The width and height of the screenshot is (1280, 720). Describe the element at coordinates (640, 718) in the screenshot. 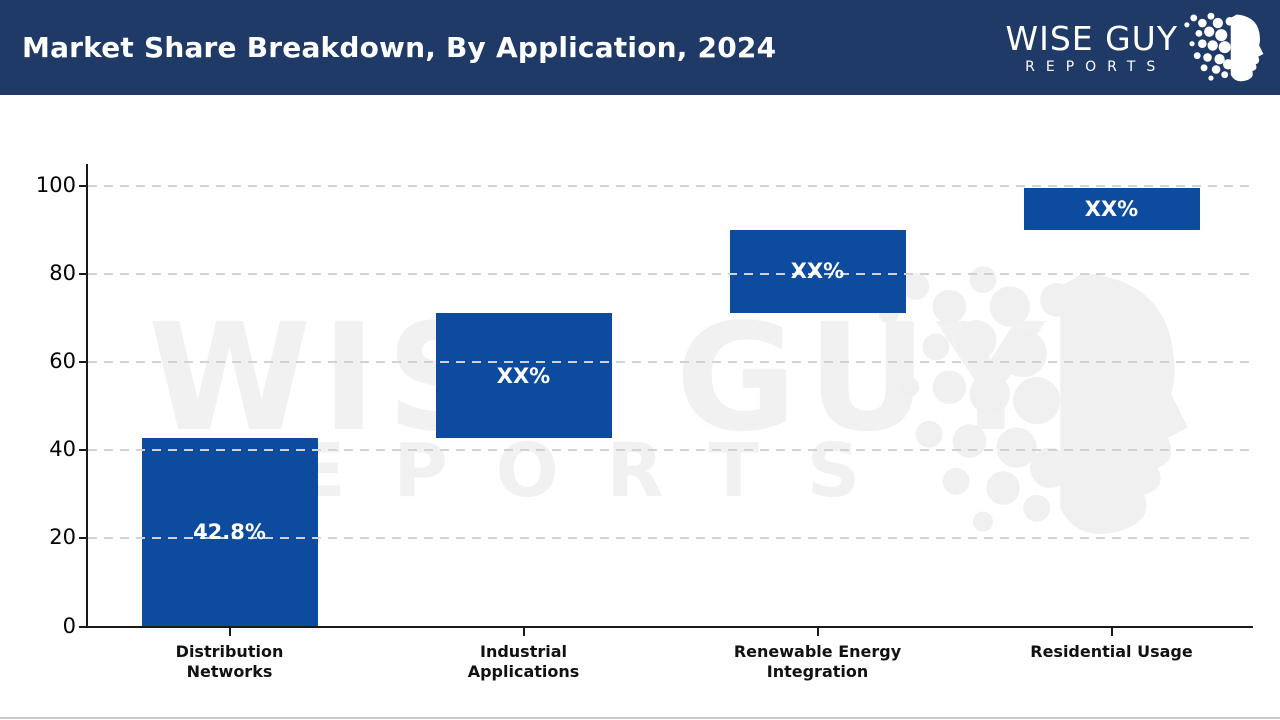

I see `bottom-border` at that location.